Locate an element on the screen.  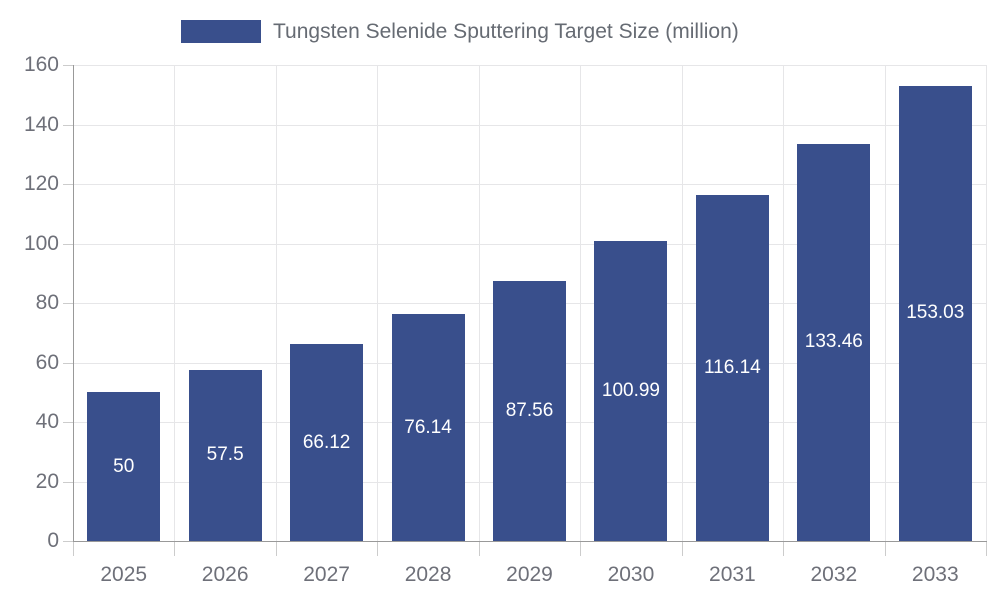
bar-2029 is located at coordinates (529, 410).